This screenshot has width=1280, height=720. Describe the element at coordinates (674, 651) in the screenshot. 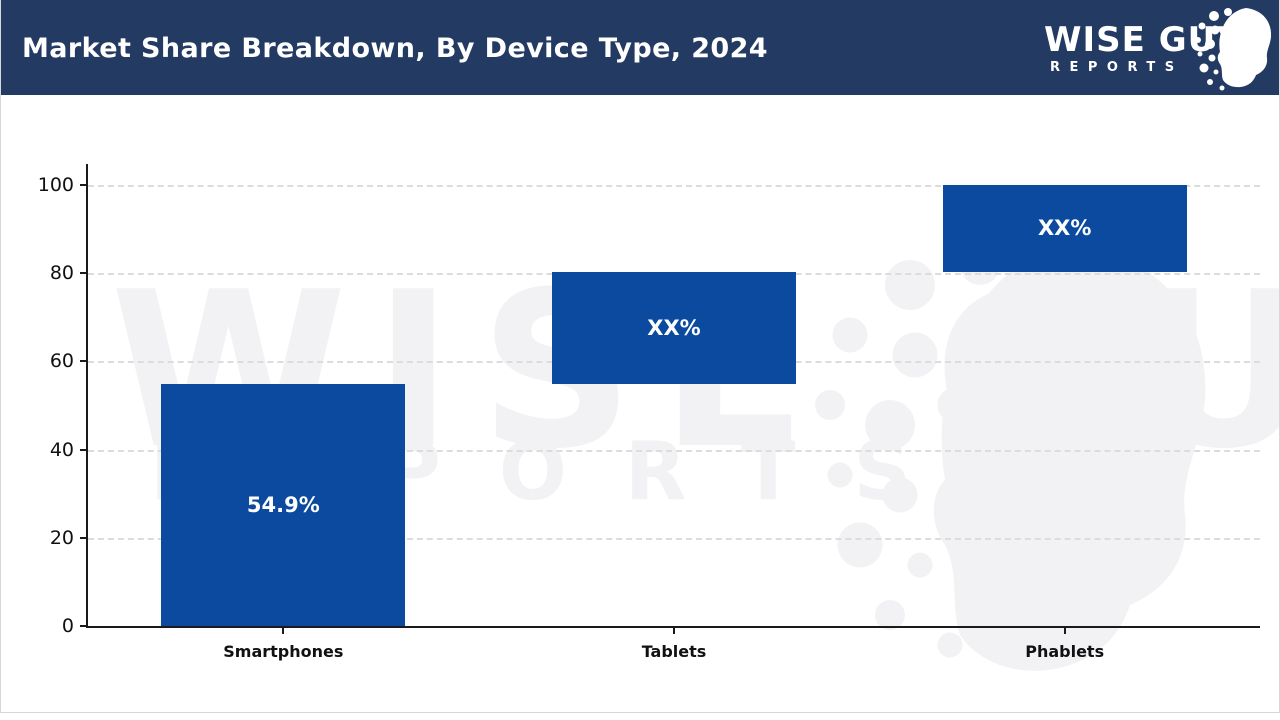

I see `x-category-label-tablets: Tablets` at that location.